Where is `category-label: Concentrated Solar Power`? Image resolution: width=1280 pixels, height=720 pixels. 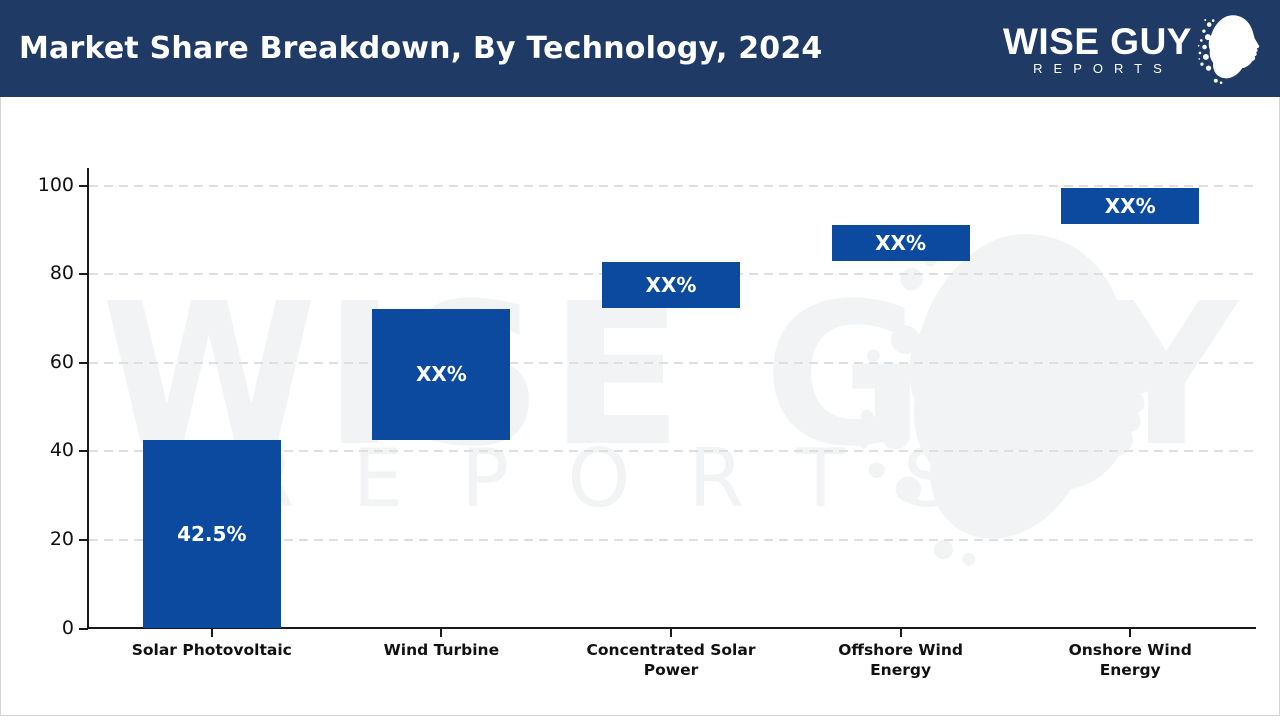 category-label: Concentrated Solar Power is located at coordinates (671, 660).